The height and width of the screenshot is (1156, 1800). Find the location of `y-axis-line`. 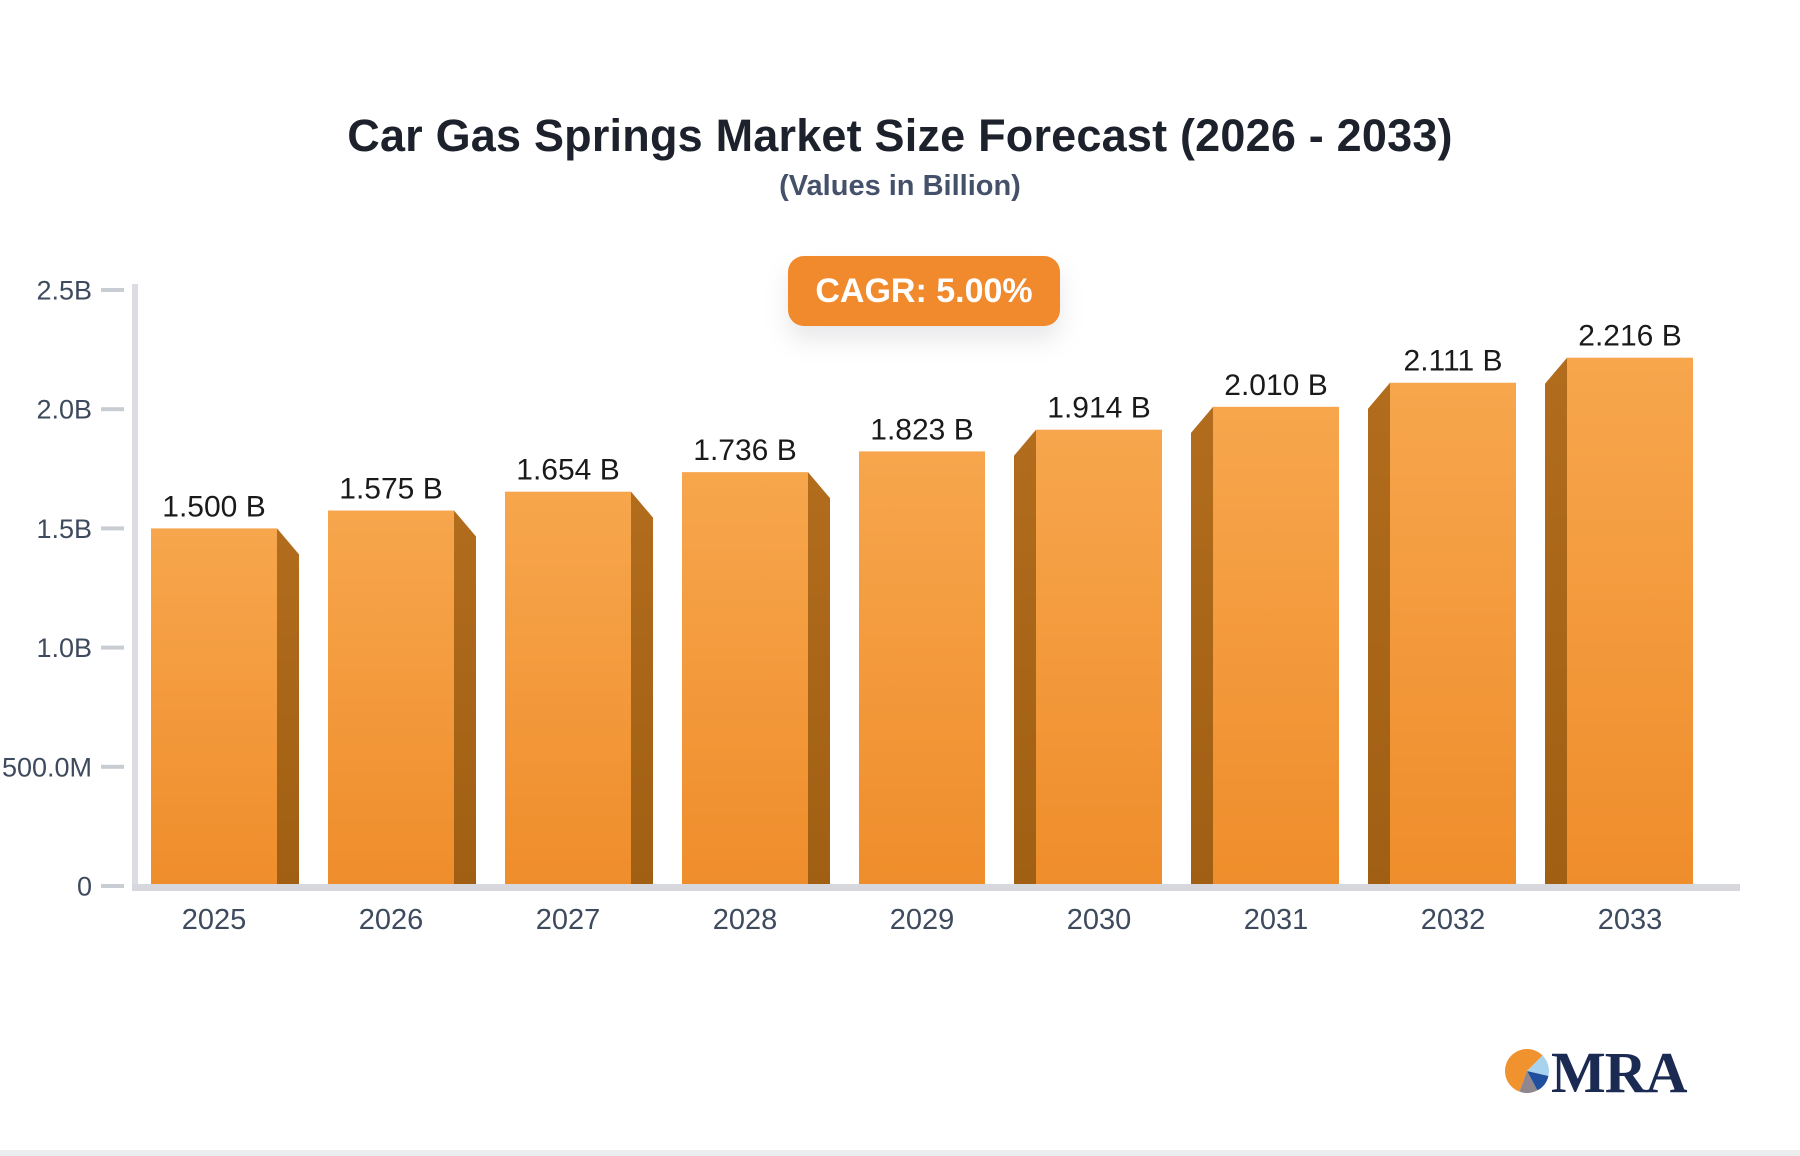

y-axis-line is located at coordinates (135, 587).